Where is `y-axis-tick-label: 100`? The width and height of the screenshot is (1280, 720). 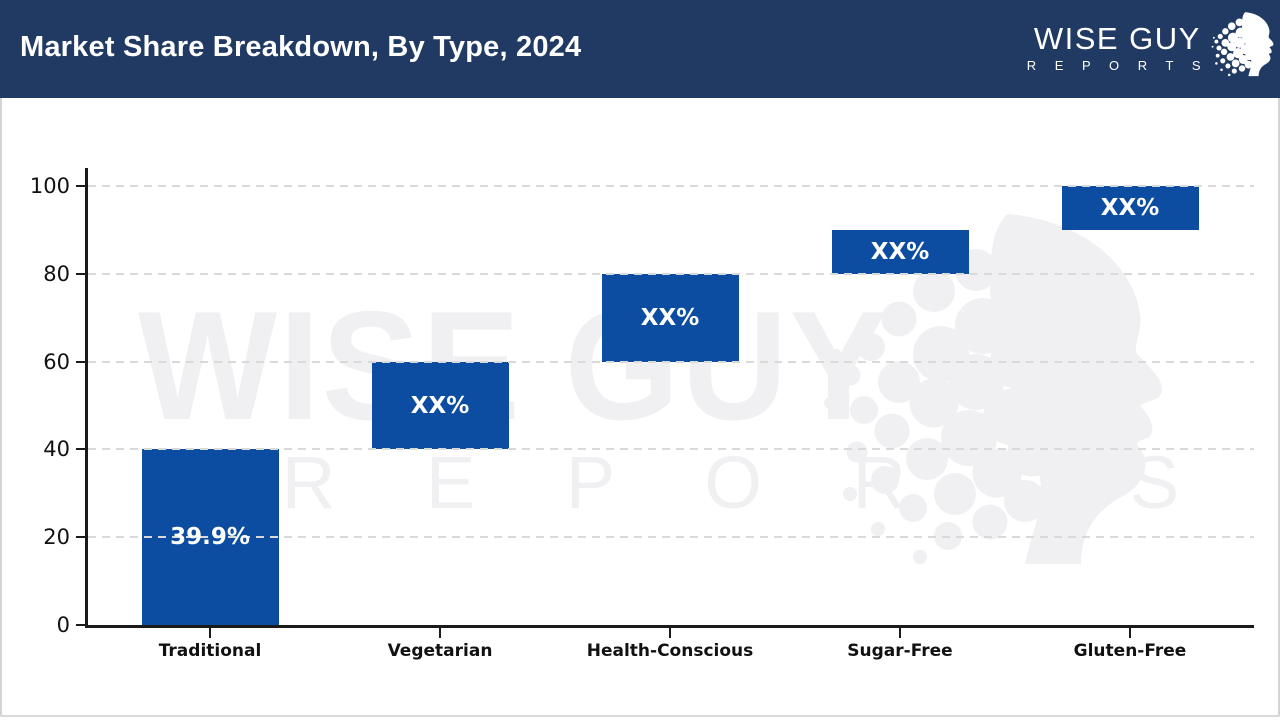
y-axis-tick-label: 100 is located at coordinates (49, 186).